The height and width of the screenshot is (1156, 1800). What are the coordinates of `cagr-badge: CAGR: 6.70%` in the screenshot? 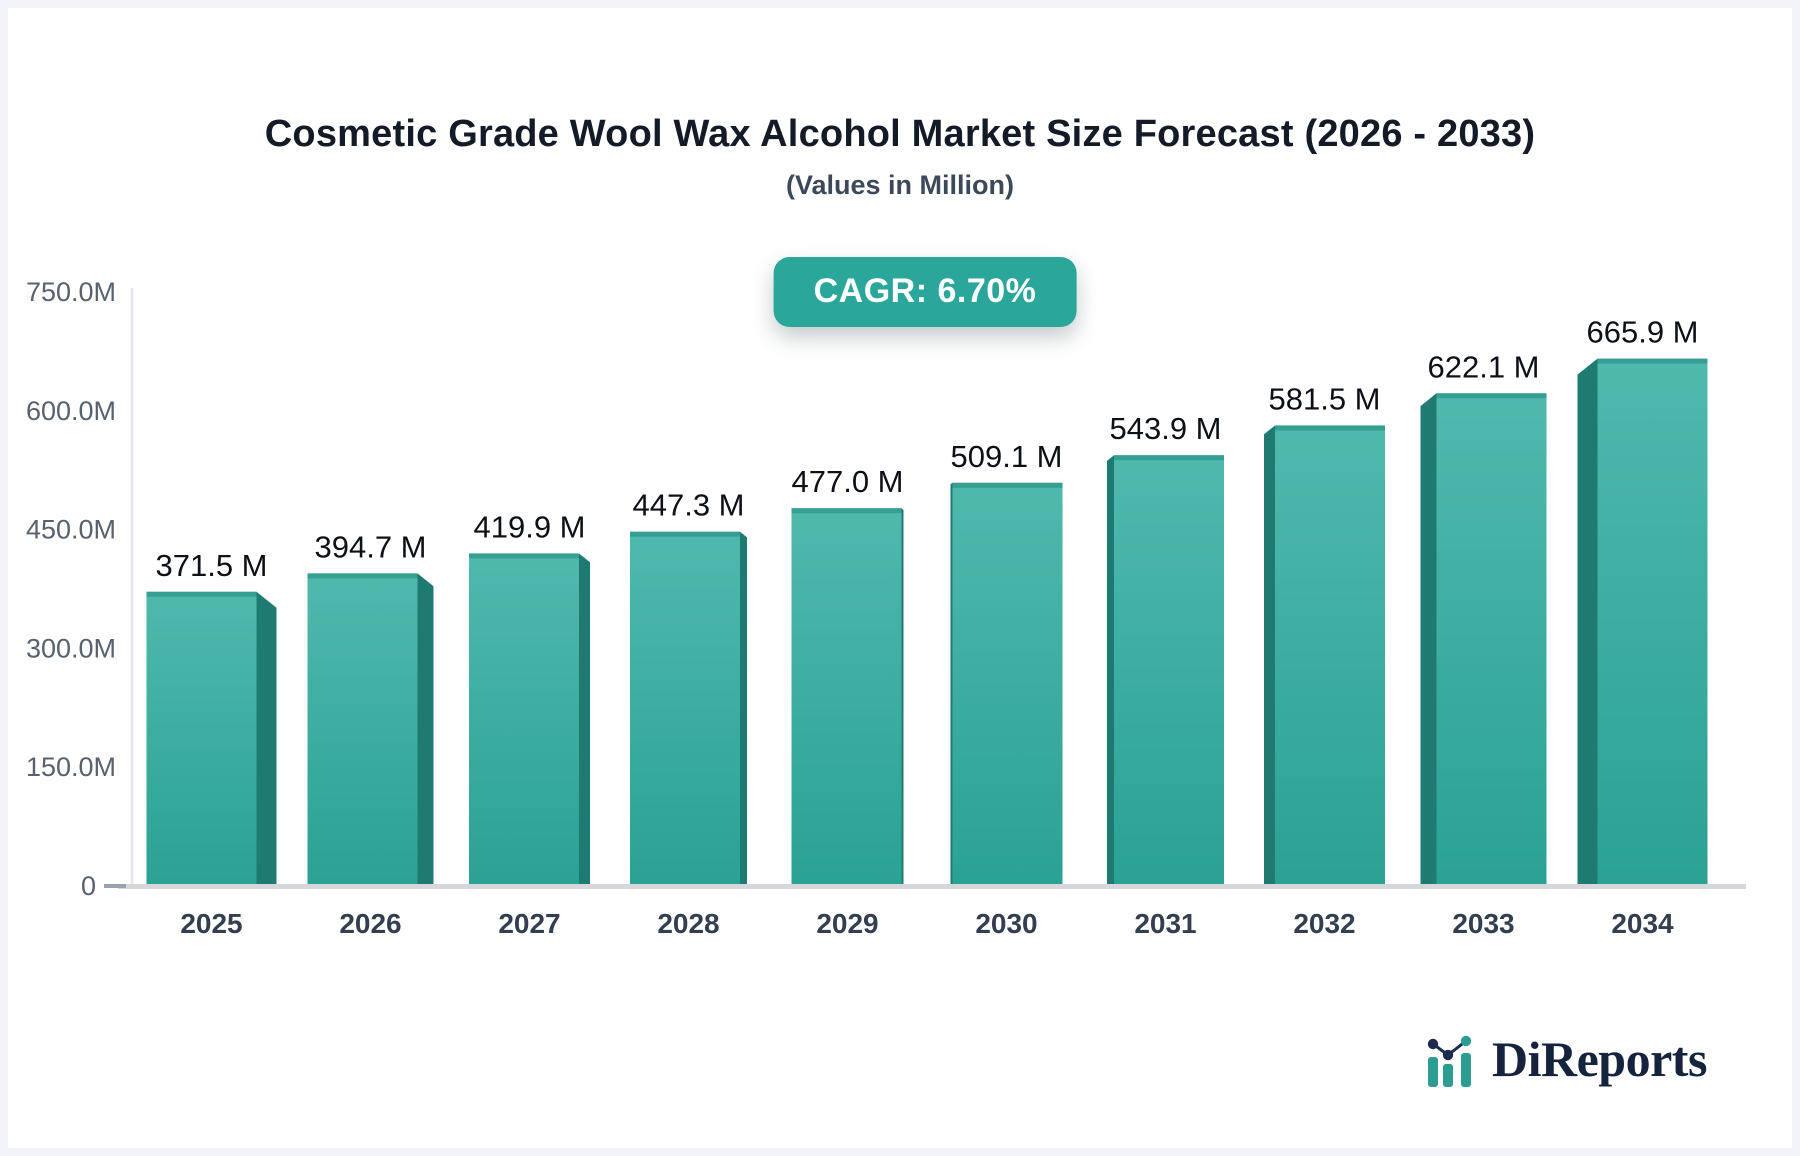 It's located at (925, 292).